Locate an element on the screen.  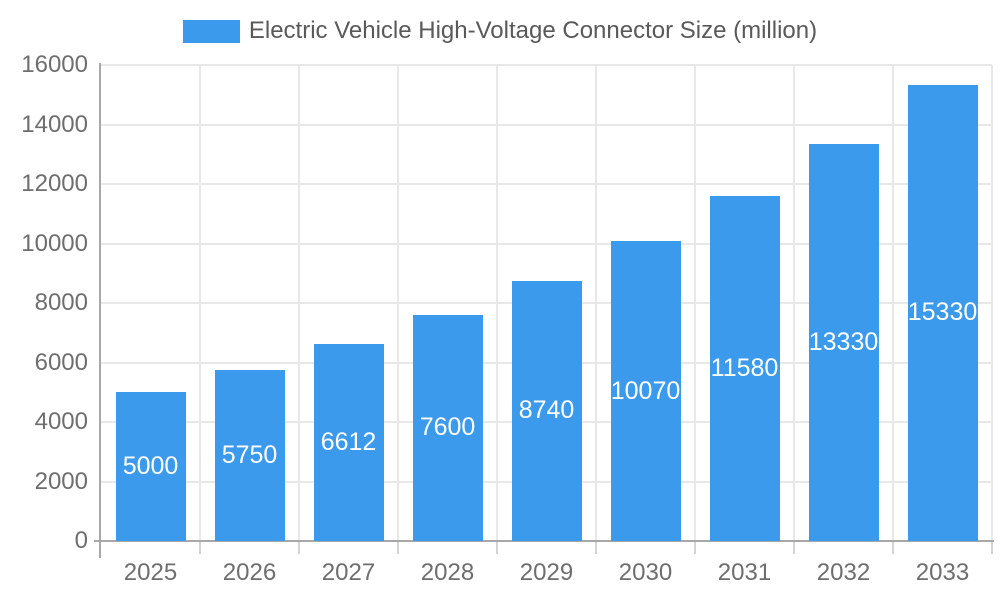
y-axis-label: 8000 is located at coordinates (61, 302).